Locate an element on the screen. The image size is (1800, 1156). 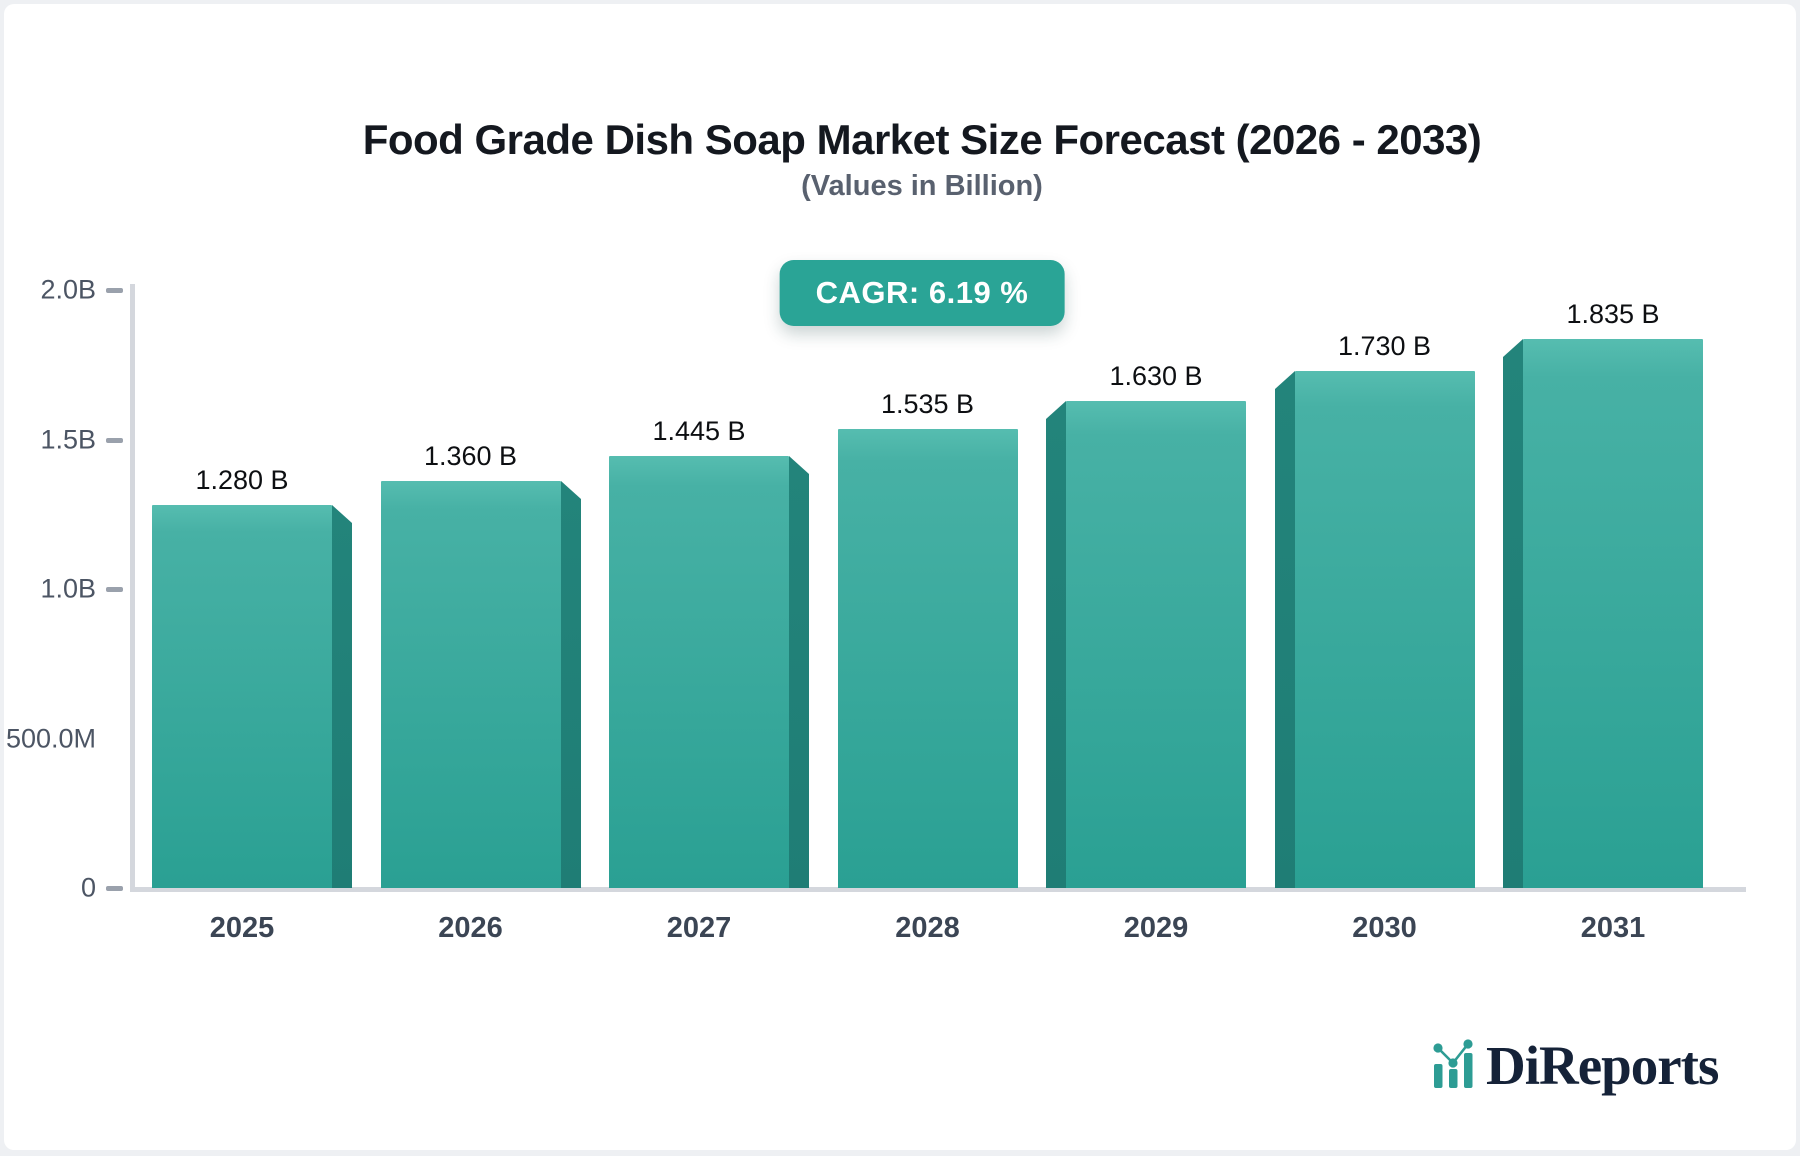
bar-value-label: 1.630 B is located at coordinates (1156, 376).